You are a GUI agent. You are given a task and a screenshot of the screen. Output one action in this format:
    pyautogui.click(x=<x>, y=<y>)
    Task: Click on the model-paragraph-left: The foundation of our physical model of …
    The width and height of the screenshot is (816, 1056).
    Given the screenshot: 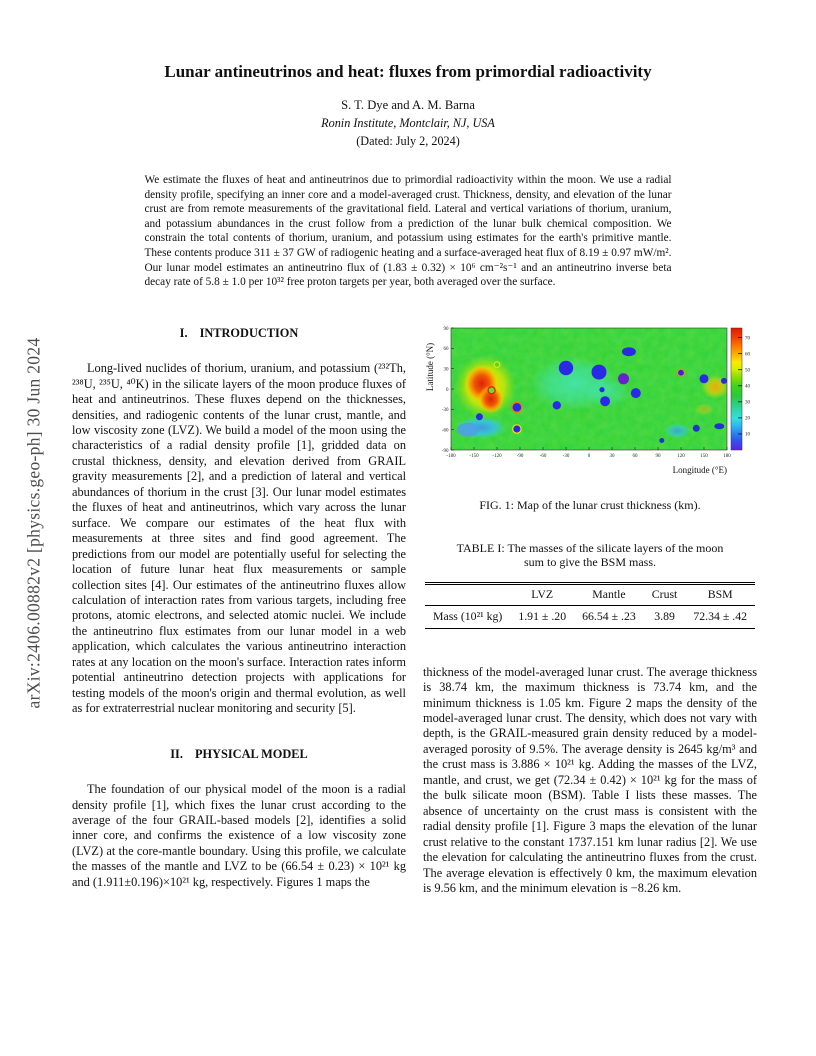 What is the action you would take?
    pyautogui.click(x=239, y=835)
    